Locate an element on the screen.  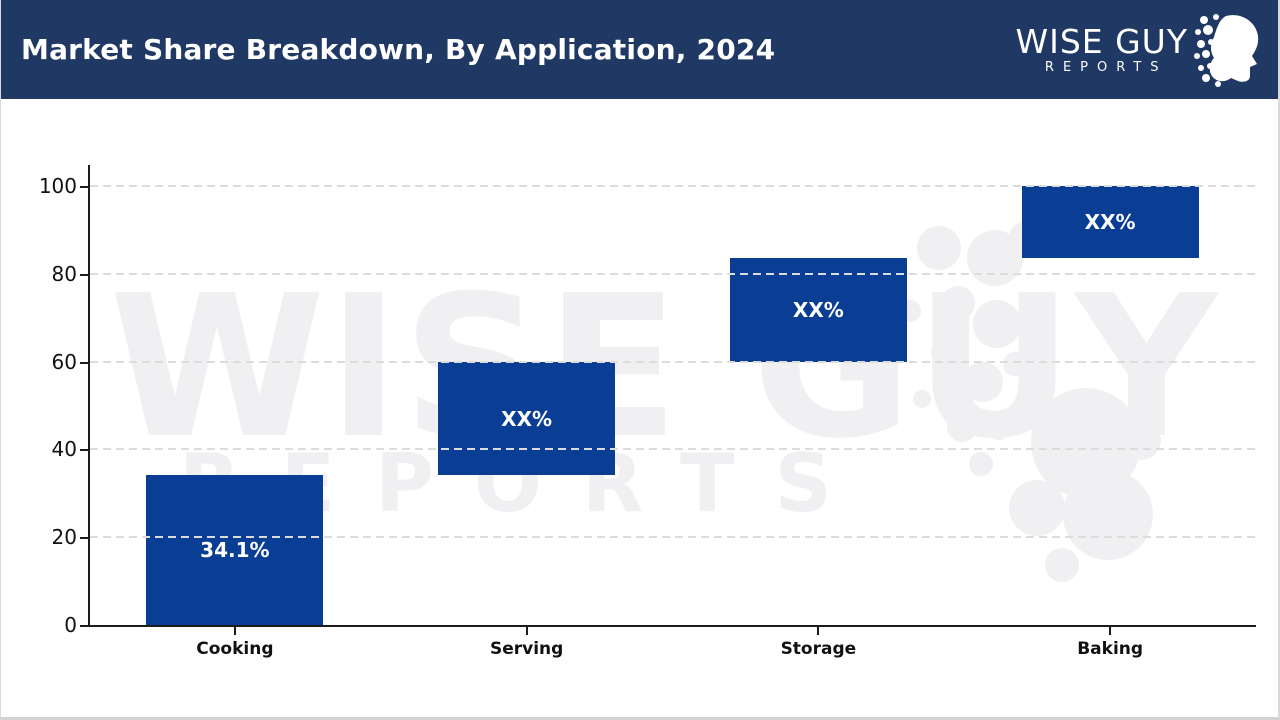
bar-storage is located at coordinates (818, 310).